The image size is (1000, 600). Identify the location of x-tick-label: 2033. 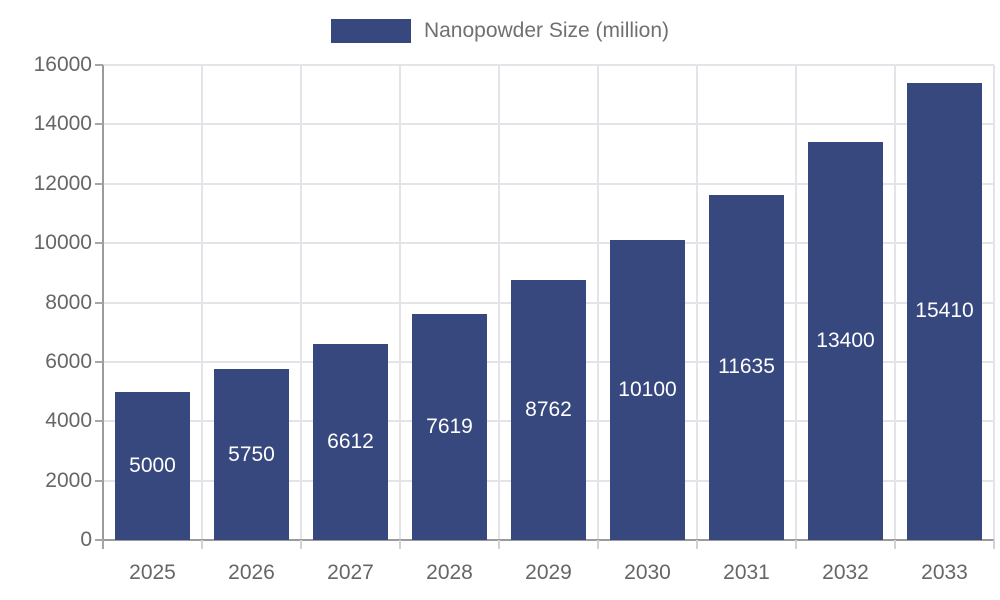
(944, 572).